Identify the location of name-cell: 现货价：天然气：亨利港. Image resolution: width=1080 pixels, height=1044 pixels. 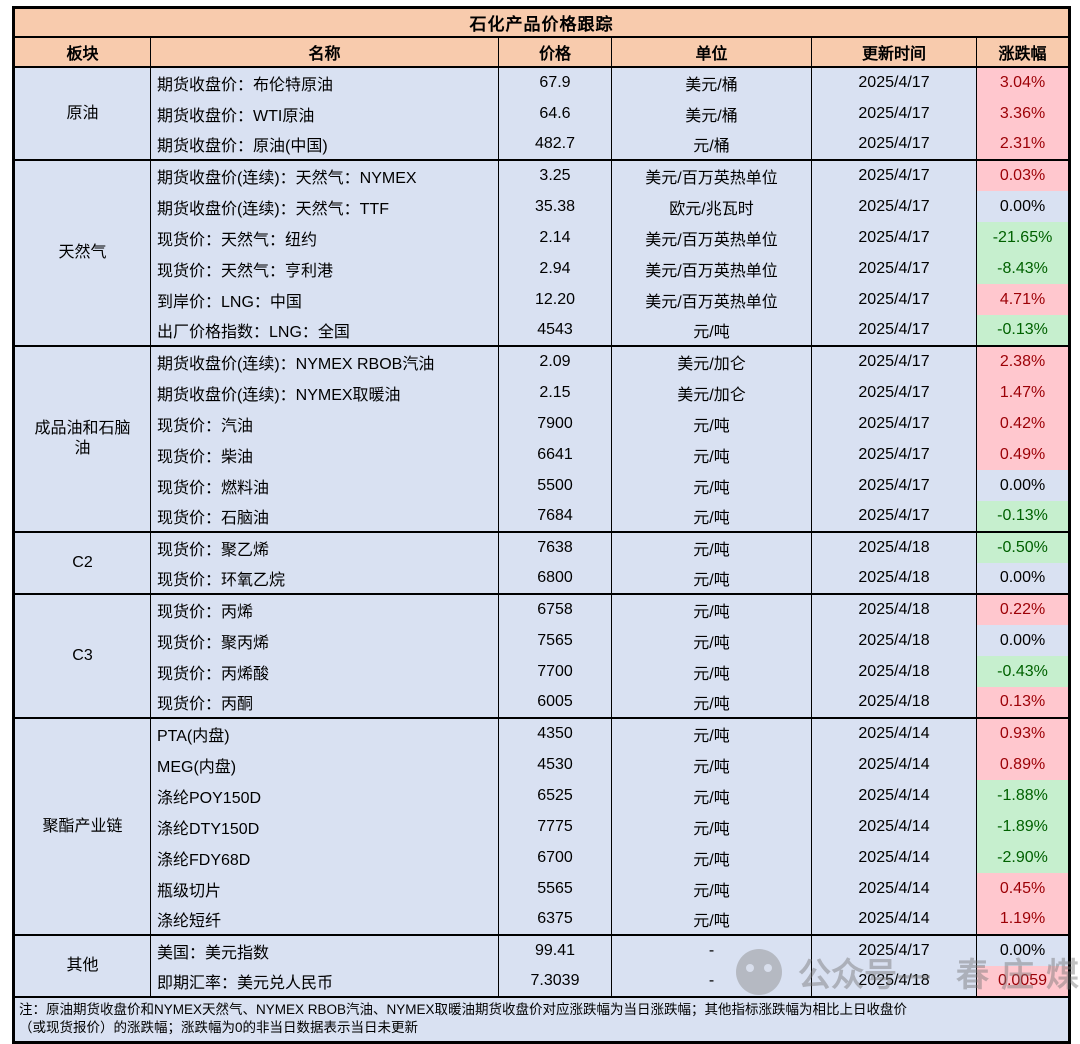
(324, 268).